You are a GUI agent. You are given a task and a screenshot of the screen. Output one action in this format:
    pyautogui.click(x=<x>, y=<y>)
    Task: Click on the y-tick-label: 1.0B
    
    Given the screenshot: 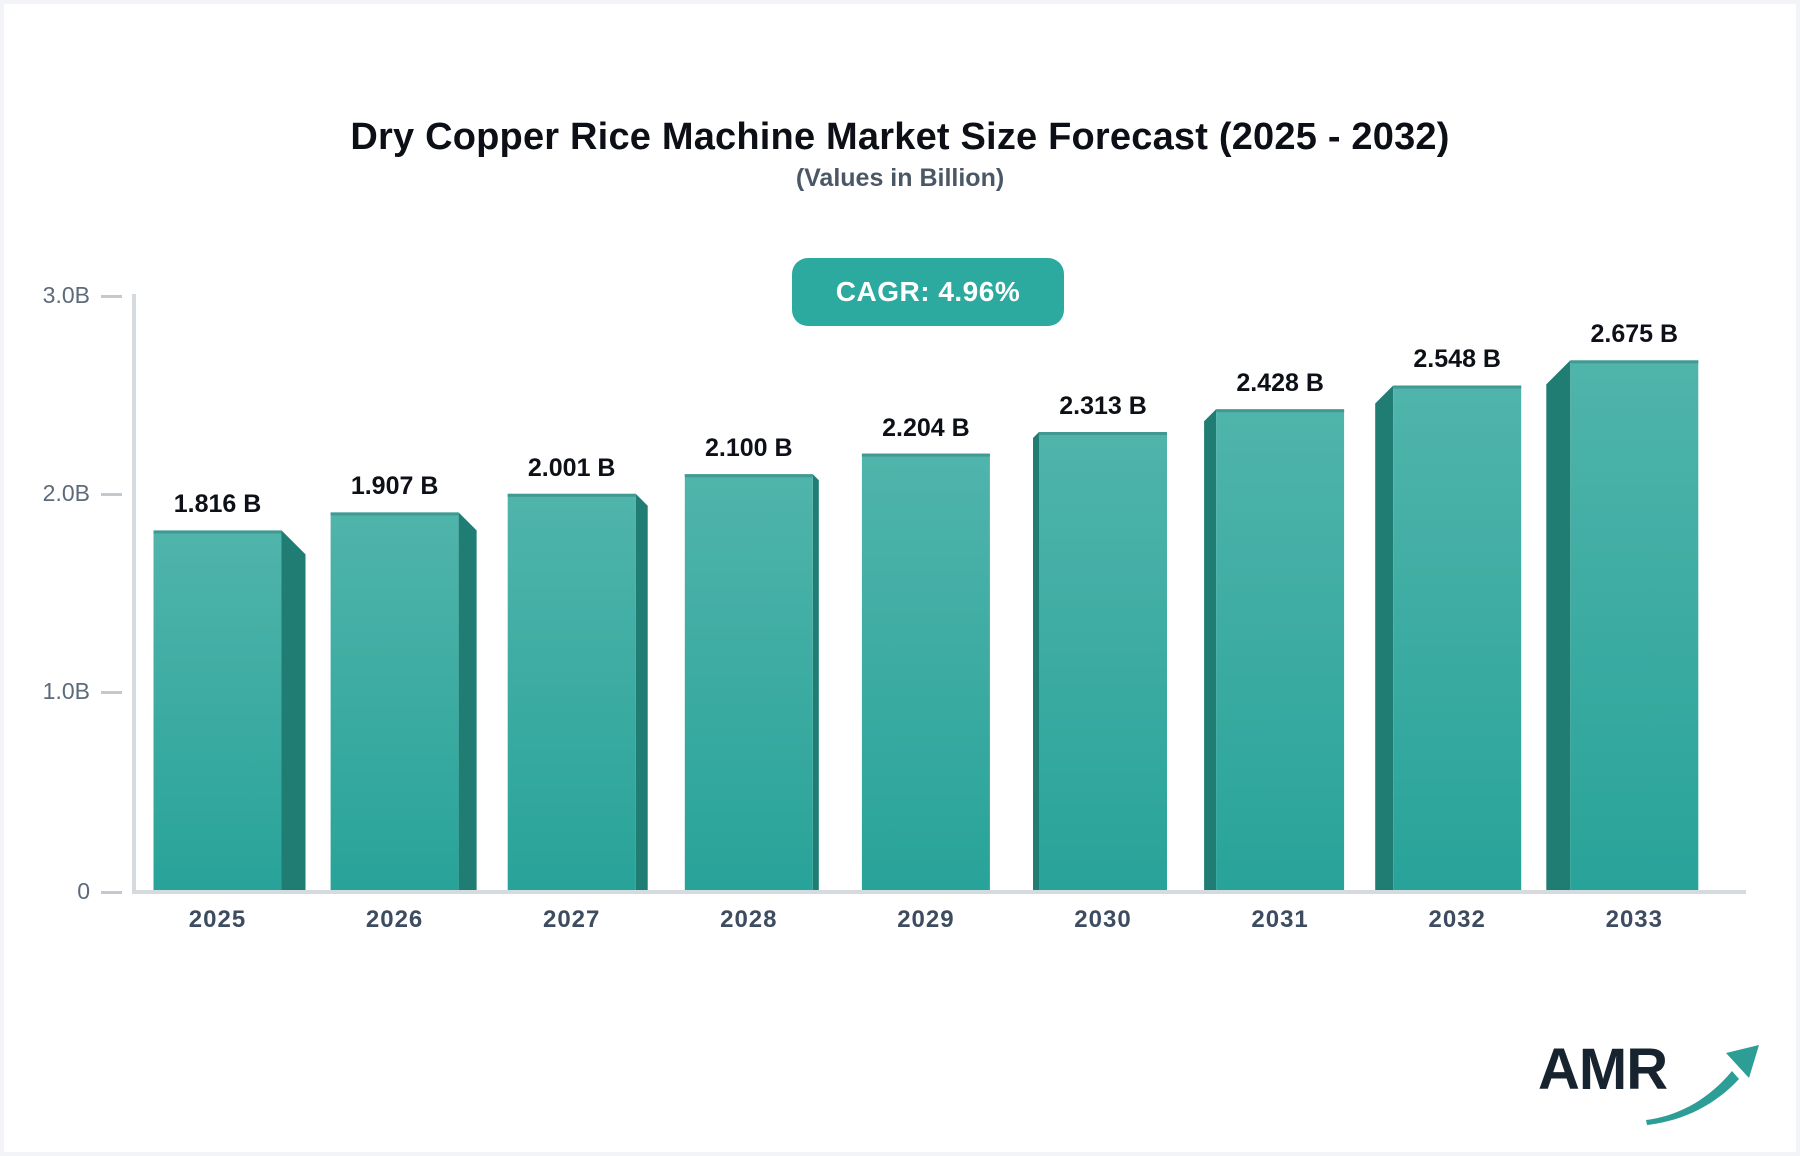 What is the action you would take?
    pyautogui.click(x=66, y=691)
    